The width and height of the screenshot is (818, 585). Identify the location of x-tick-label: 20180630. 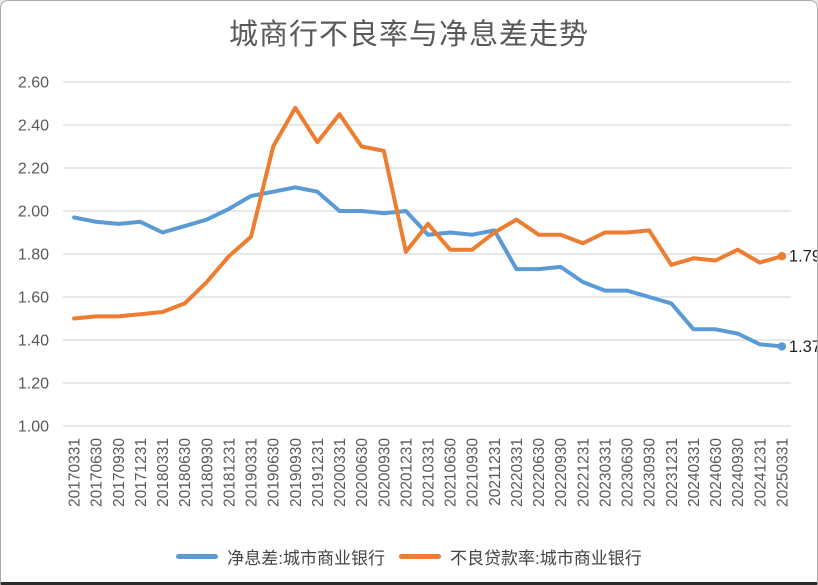
(185, 472).